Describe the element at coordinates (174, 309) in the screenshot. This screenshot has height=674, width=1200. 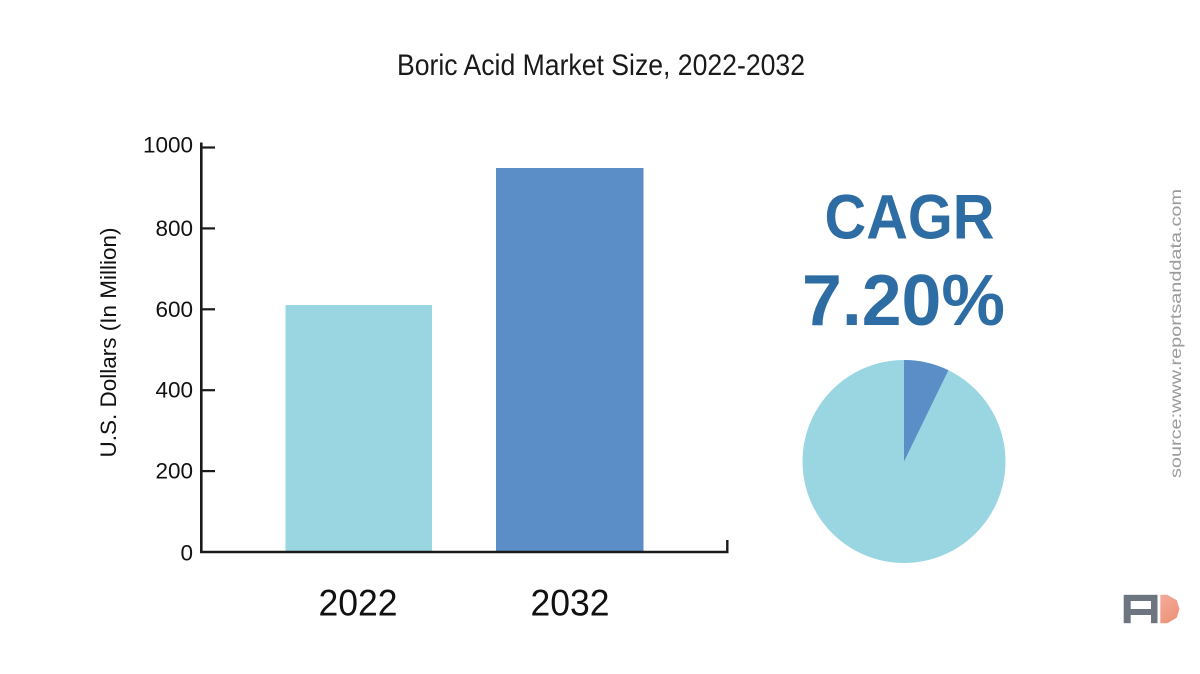
I see `svg-text: 600` at that location.